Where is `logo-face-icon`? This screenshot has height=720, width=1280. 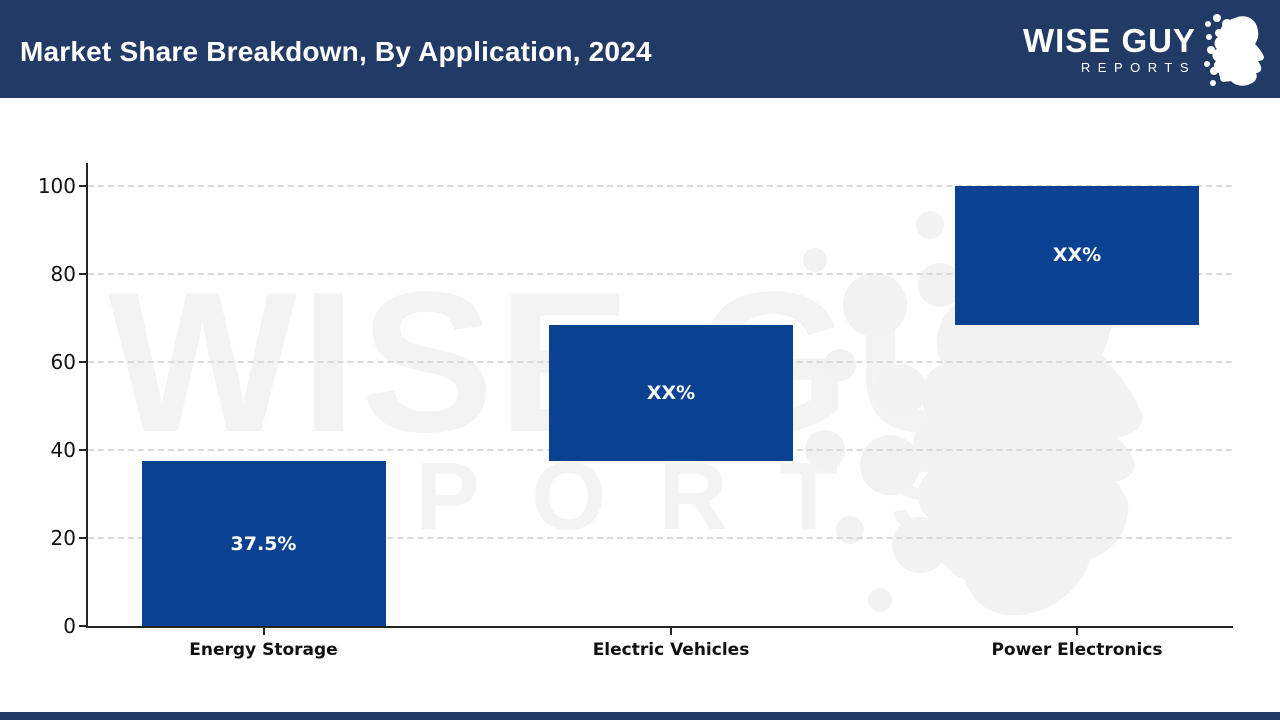
logo-face-icon is located at coordinates (1234, 50).